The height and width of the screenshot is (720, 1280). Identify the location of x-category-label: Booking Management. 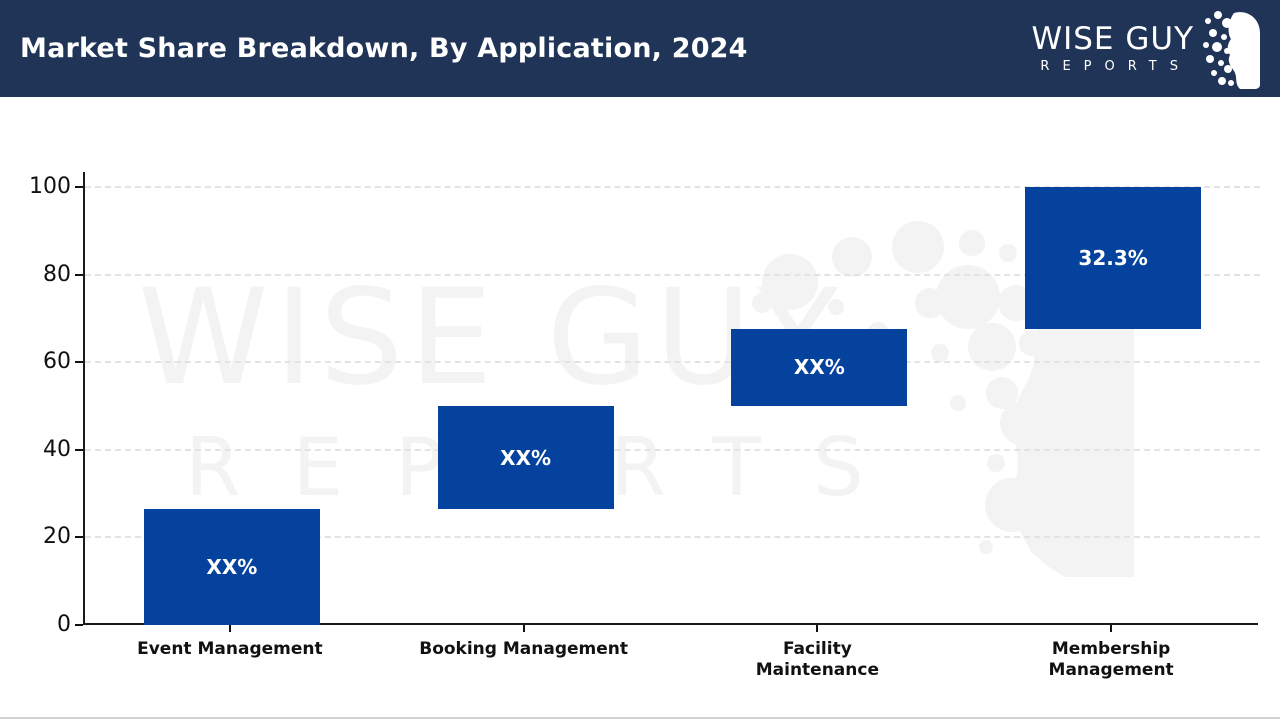
(524, 649).